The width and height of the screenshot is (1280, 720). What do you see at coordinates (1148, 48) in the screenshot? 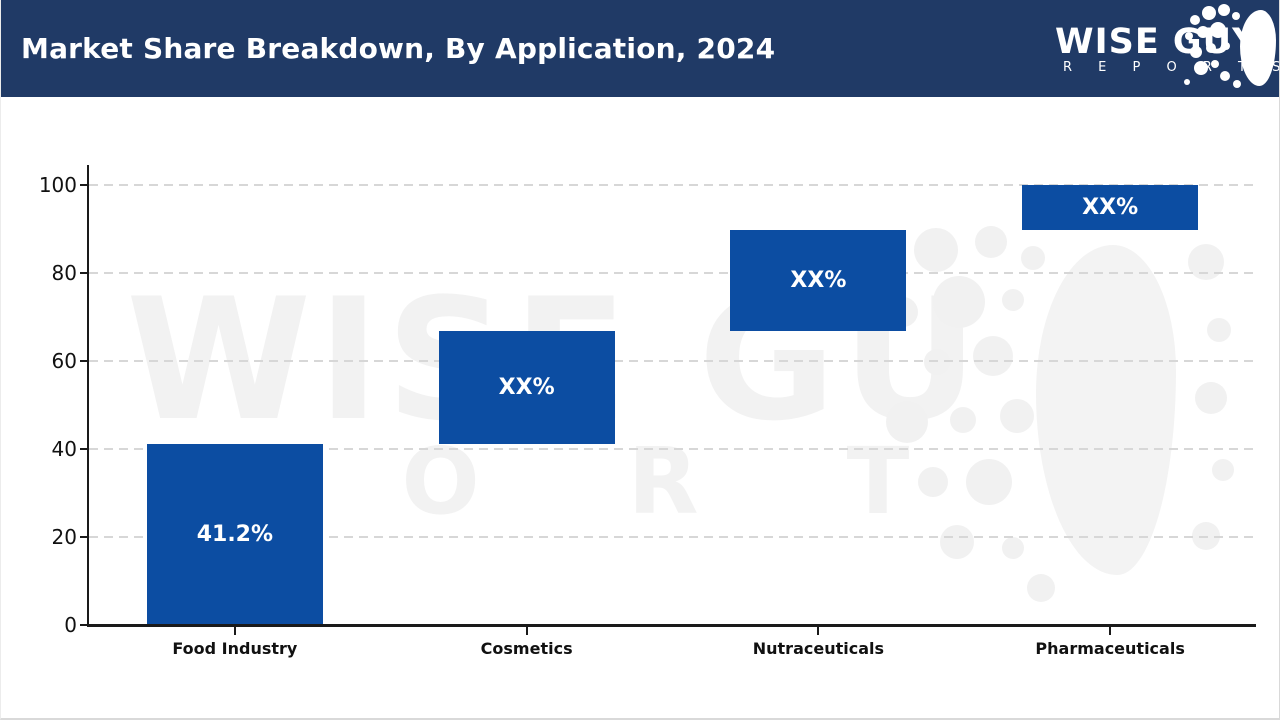
I see `wiseguy-logo: WISE GUY R E P O R T S` at bounding box center [1148, 48].